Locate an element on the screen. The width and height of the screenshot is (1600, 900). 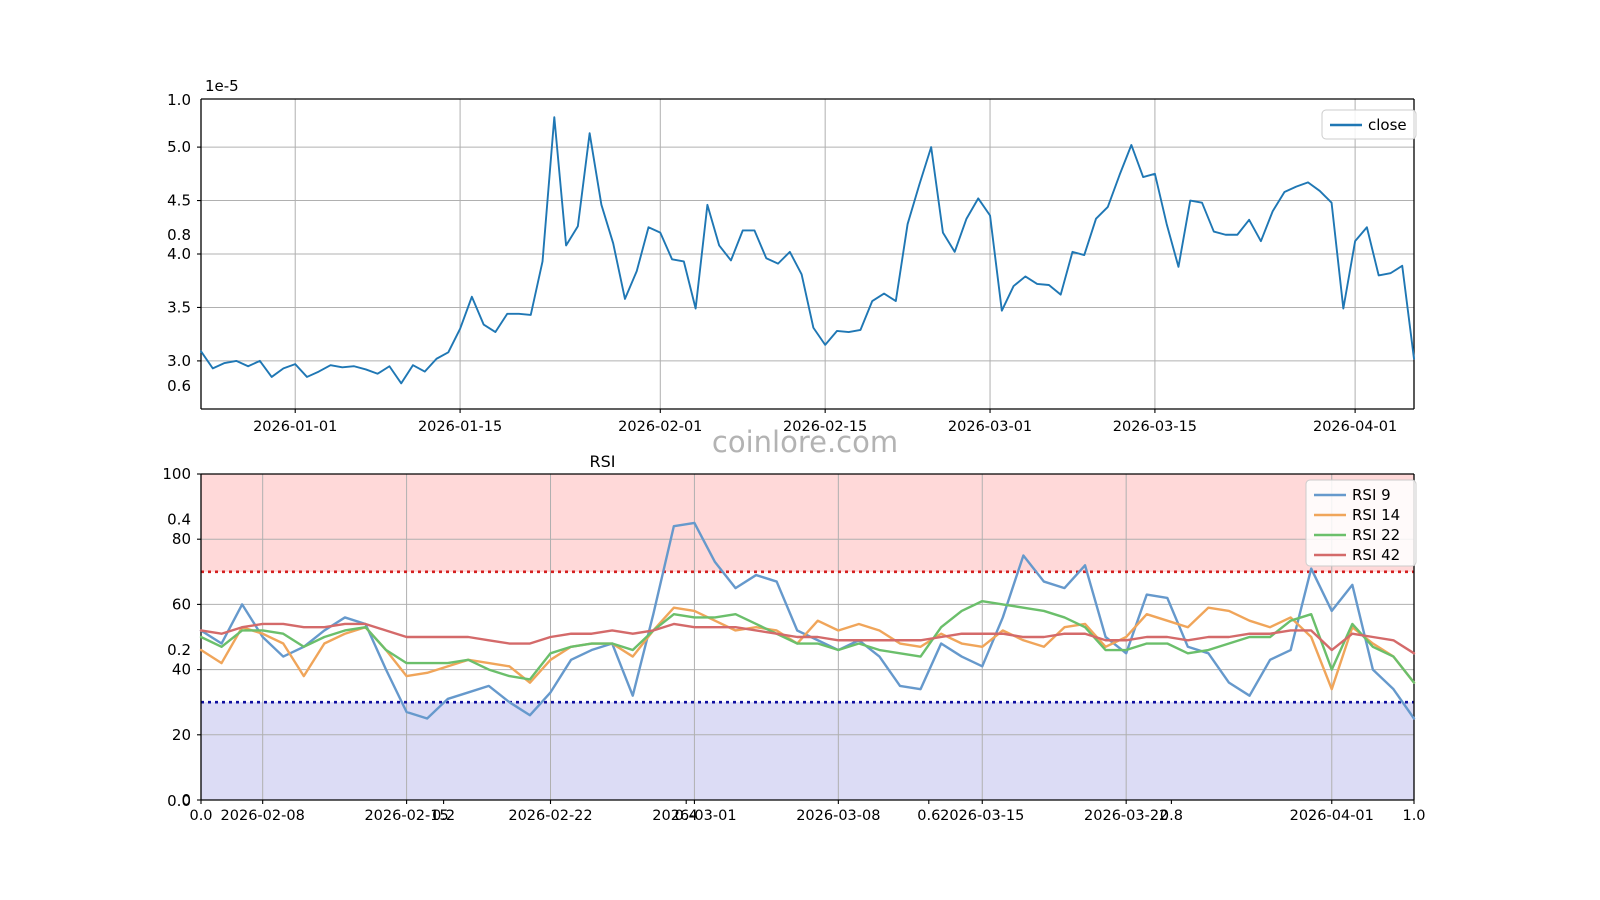
rsi-xtick-label-3: 2026-03-01 is located at coordinates (694, 816).